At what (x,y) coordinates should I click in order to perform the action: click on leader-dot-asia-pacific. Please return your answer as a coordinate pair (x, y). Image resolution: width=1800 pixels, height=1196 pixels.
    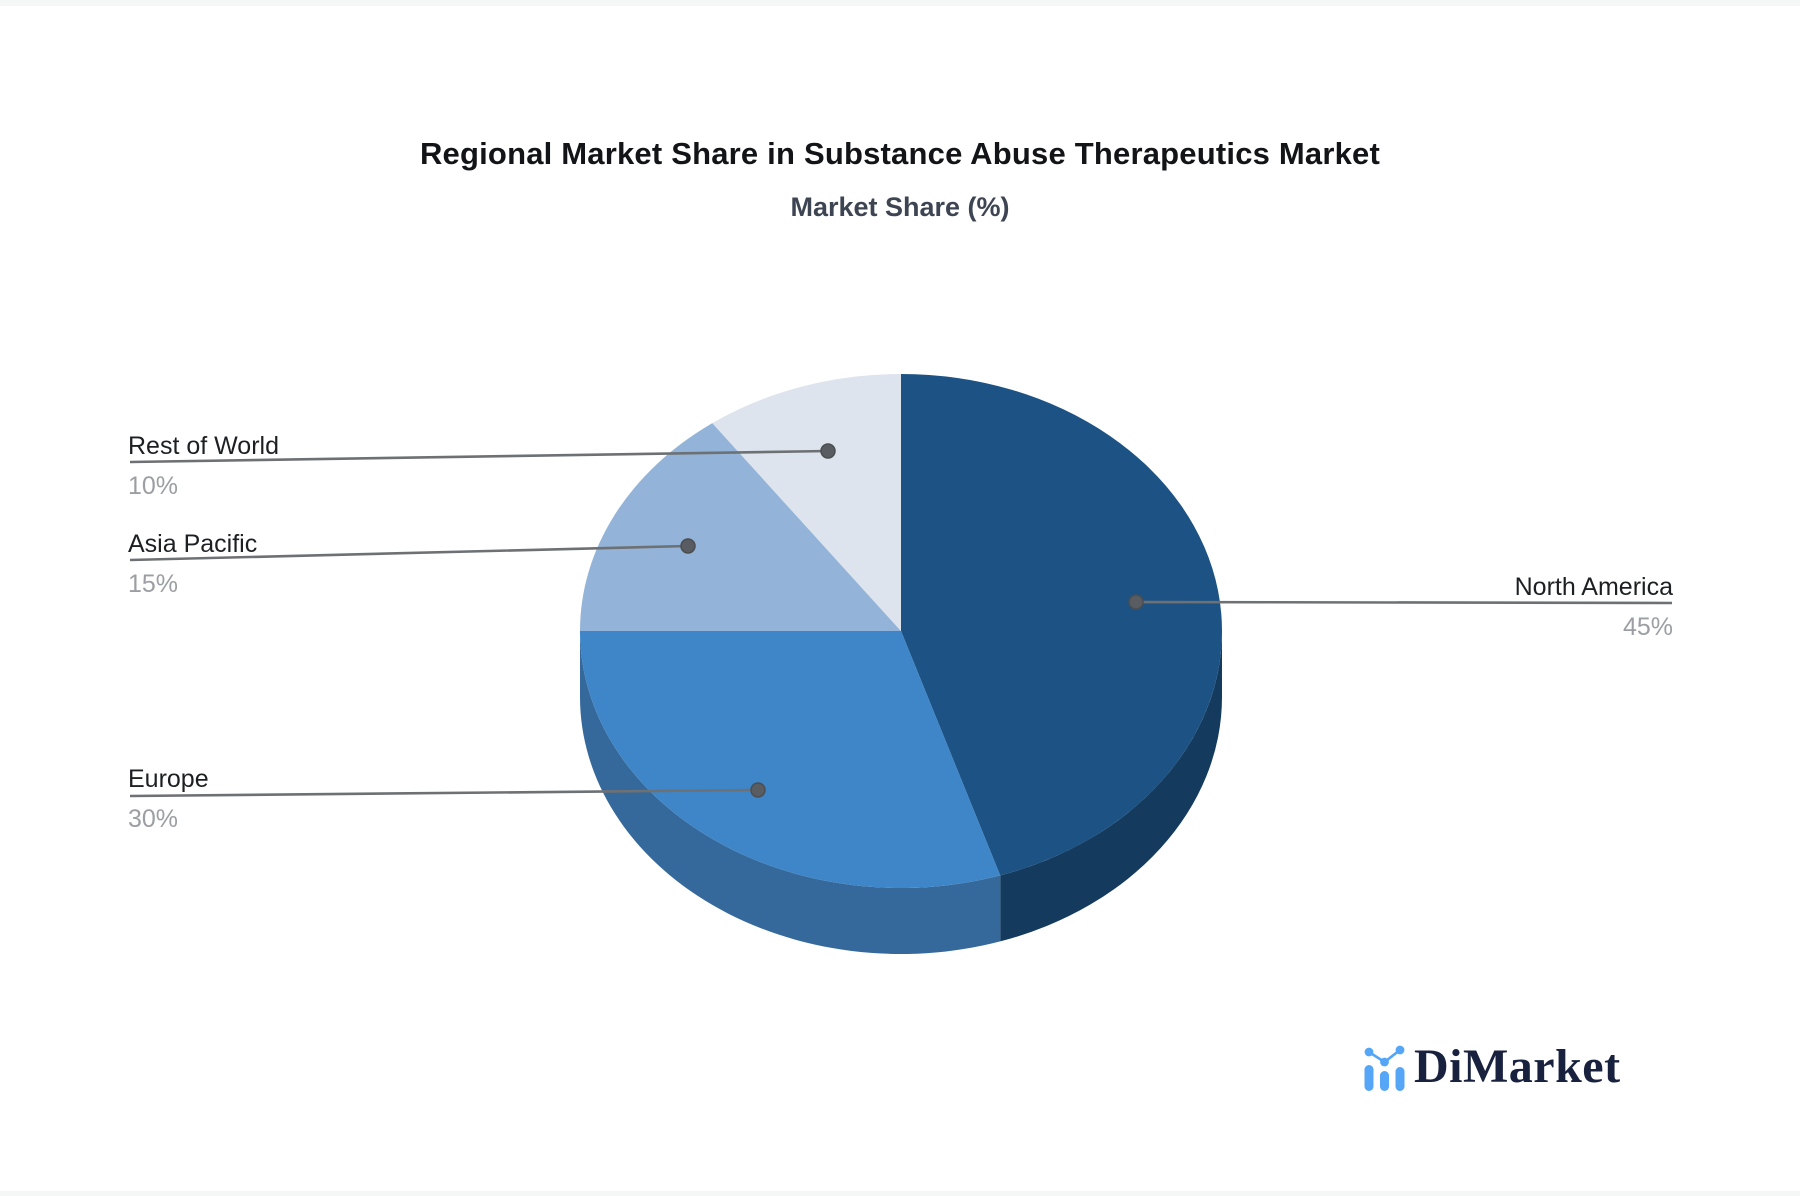
    Looking at the image, I should click on (688, 546).